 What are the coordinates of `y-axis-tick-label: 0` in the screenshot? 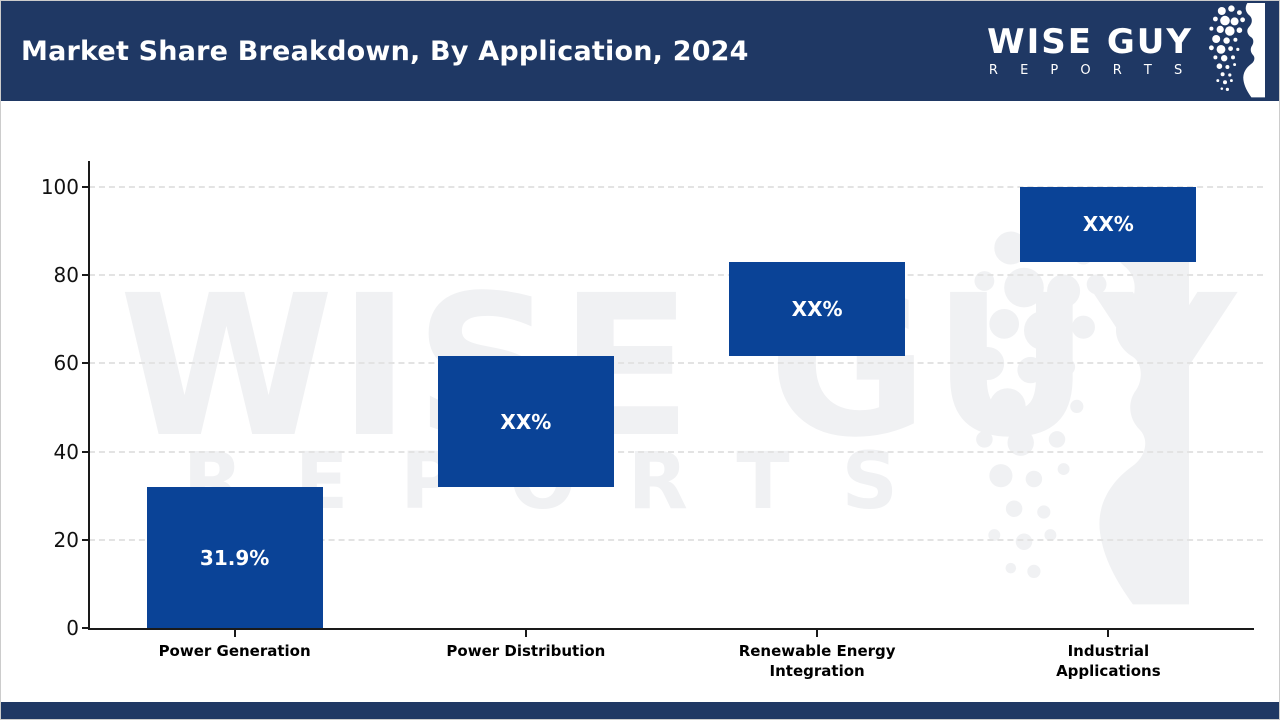 It's located at (72, 628).